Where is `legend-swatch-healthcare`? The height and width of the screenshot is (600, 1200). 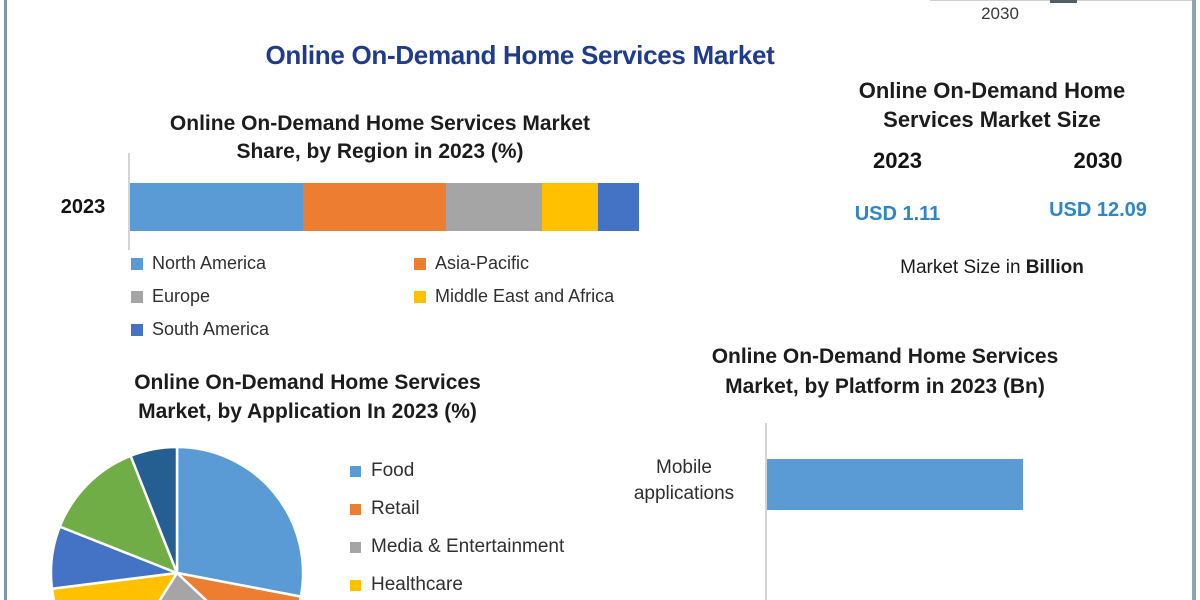
legend-swatch-healthcare is located at coordinates (355, 585).